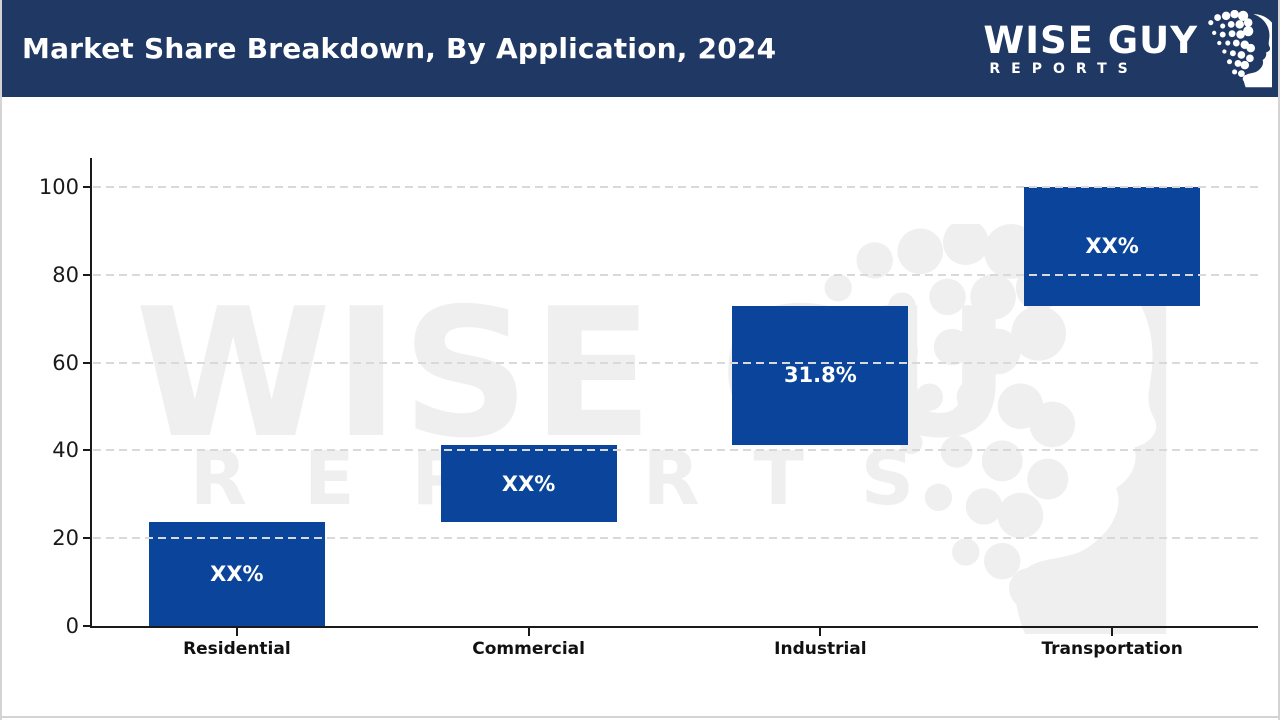 The height and width of the screenshot is (720, 1280). What do you see at coordinates (65, 538) in the screenshot?
I see `y-tick-label: 20` at bounding box center [65, 538].